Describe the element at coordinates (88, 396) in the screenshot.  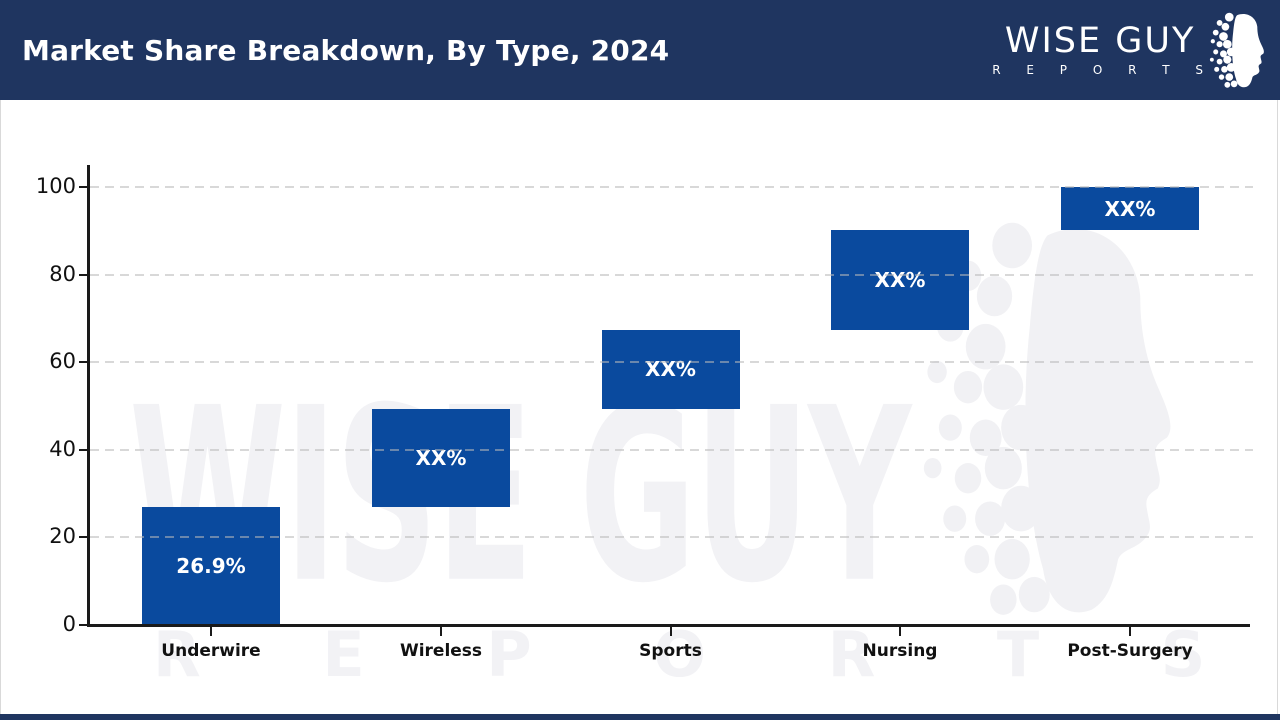
I see `y-axis-line` at that location.